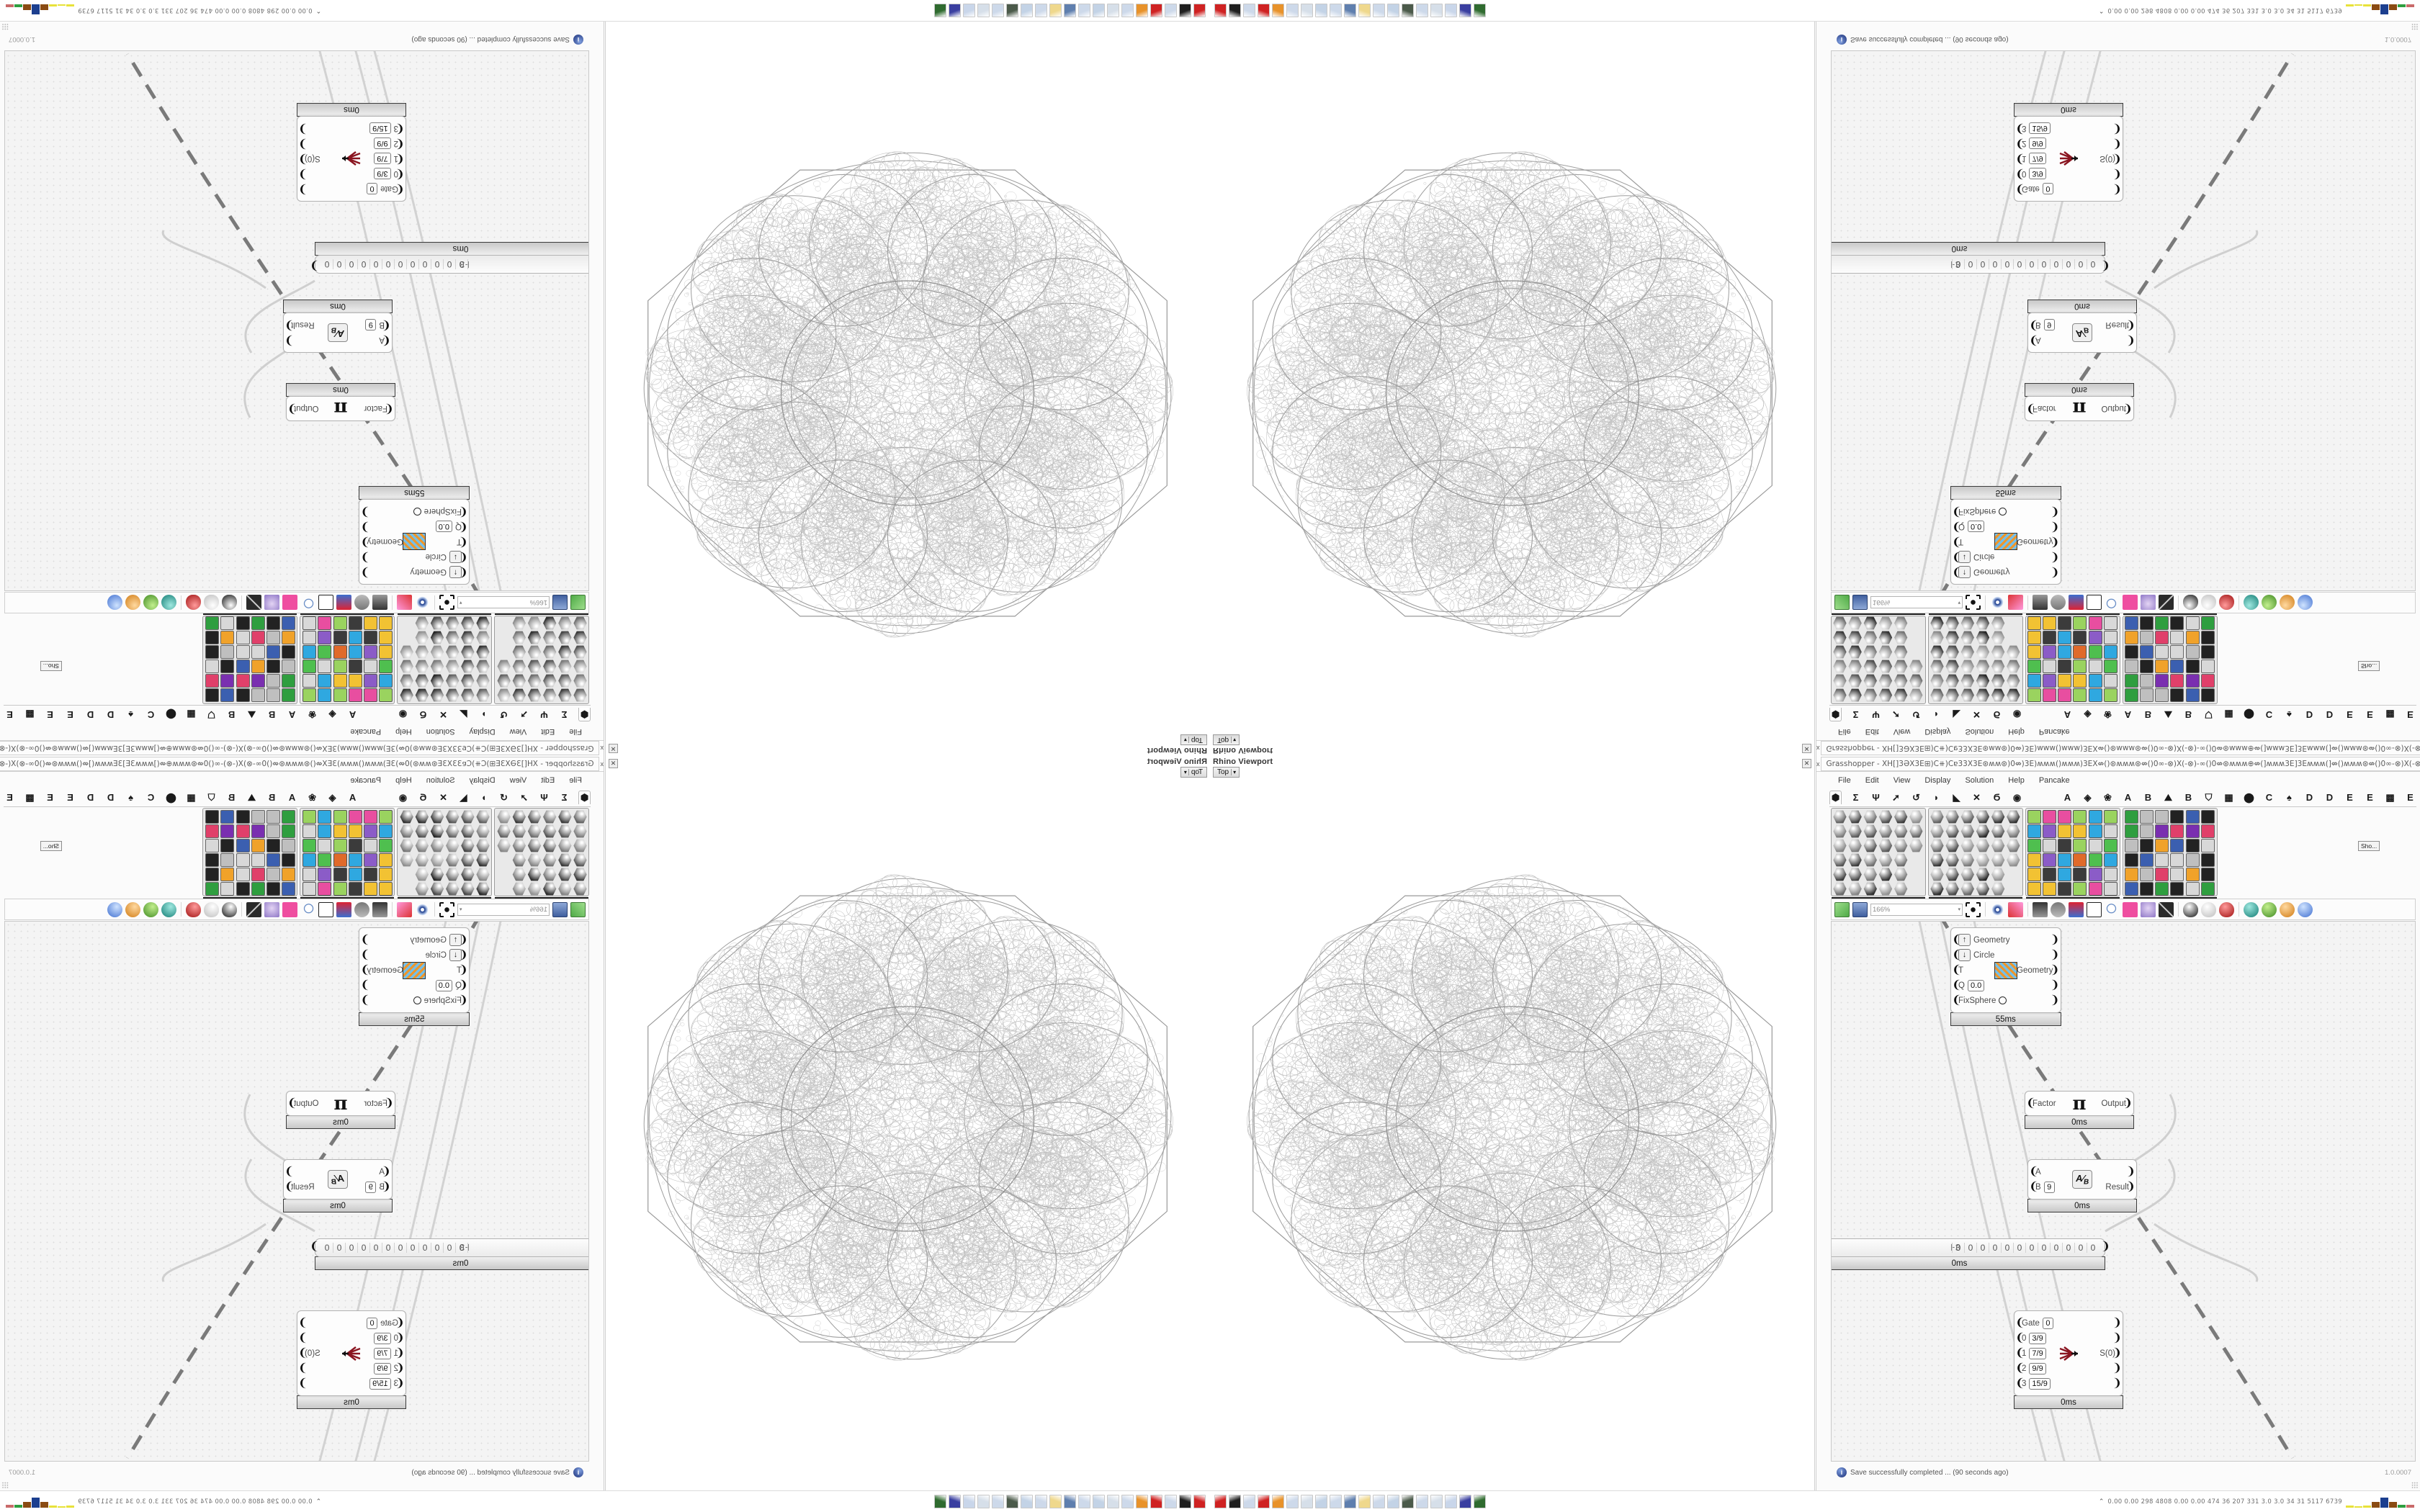 The image size is (2420, 1512). I want to click on viewport-view-select: Top ▾, so click(1193, 739).